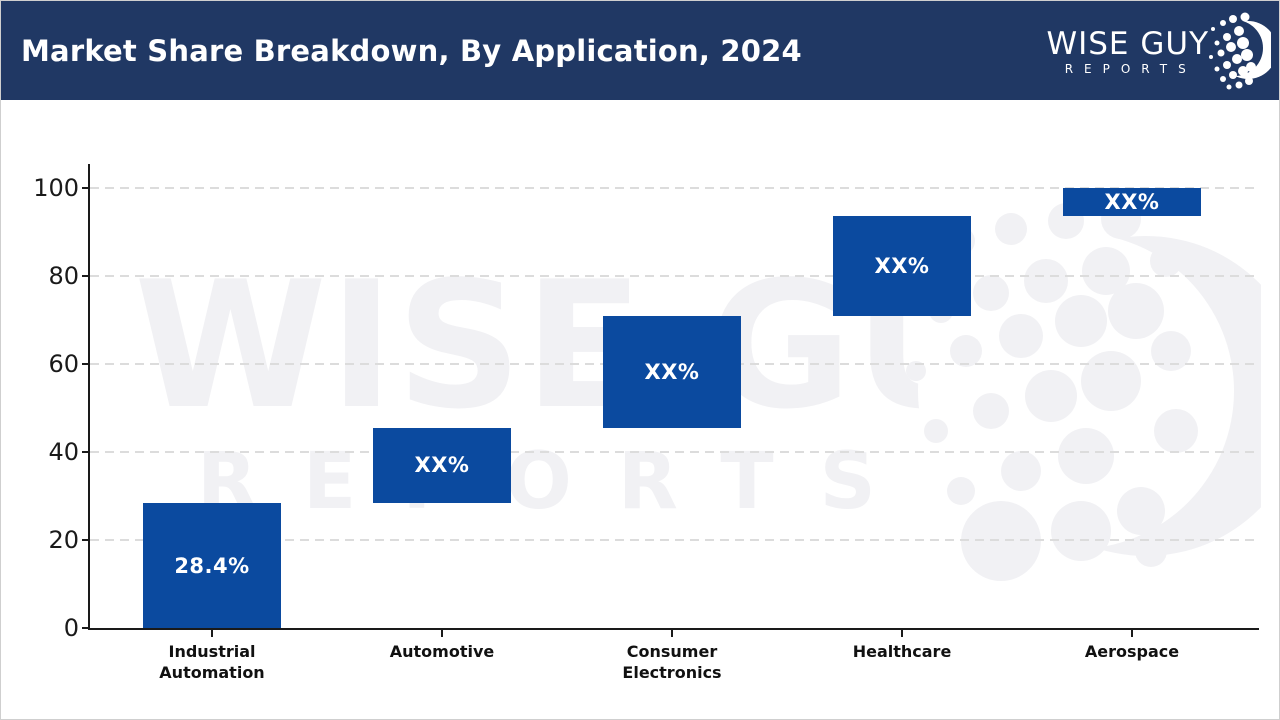  I want to click on x-axis-category-label: Consumer Electronics, so click(672, 662).